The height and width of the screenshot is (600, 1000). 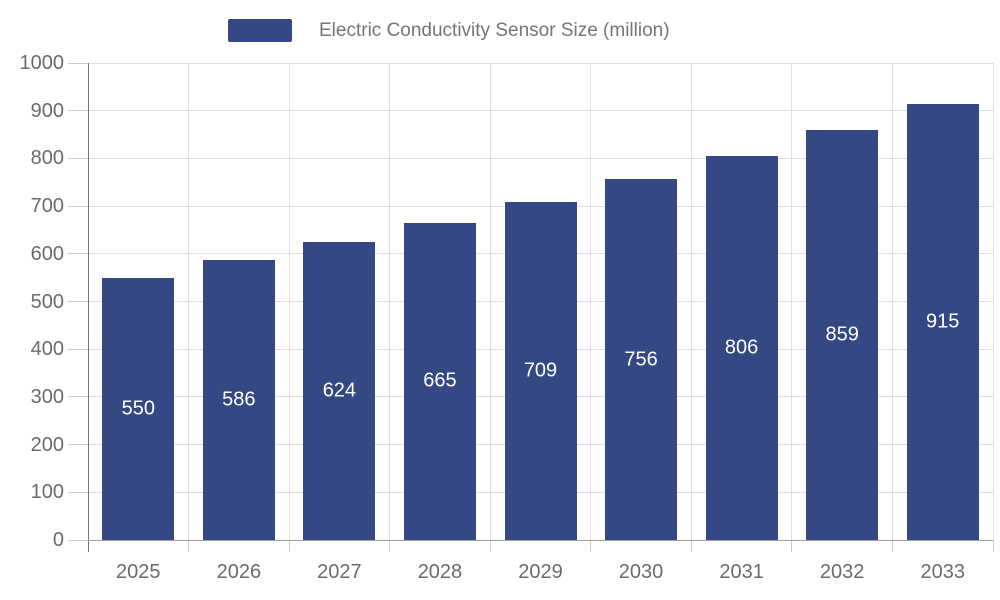 What do you see at coordinates (47, 349) in the screenshot?
I see `y-axis-label: 400` at bounding box center [47, 349].